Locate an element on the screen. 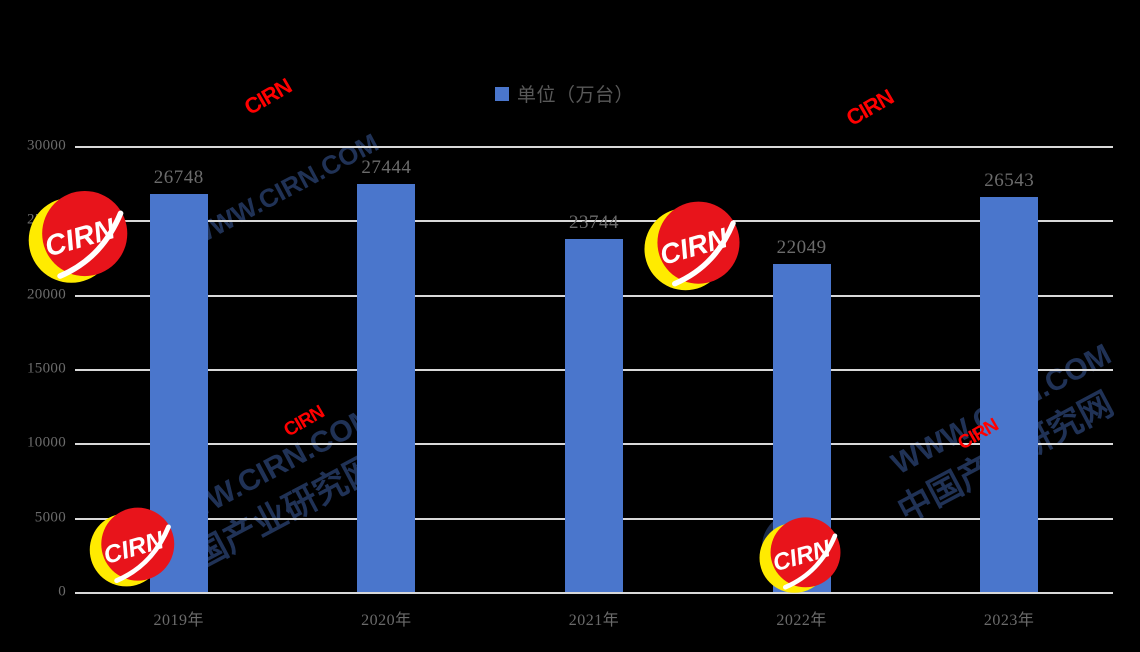  x-axis-line is located at coordinates (594, 593).